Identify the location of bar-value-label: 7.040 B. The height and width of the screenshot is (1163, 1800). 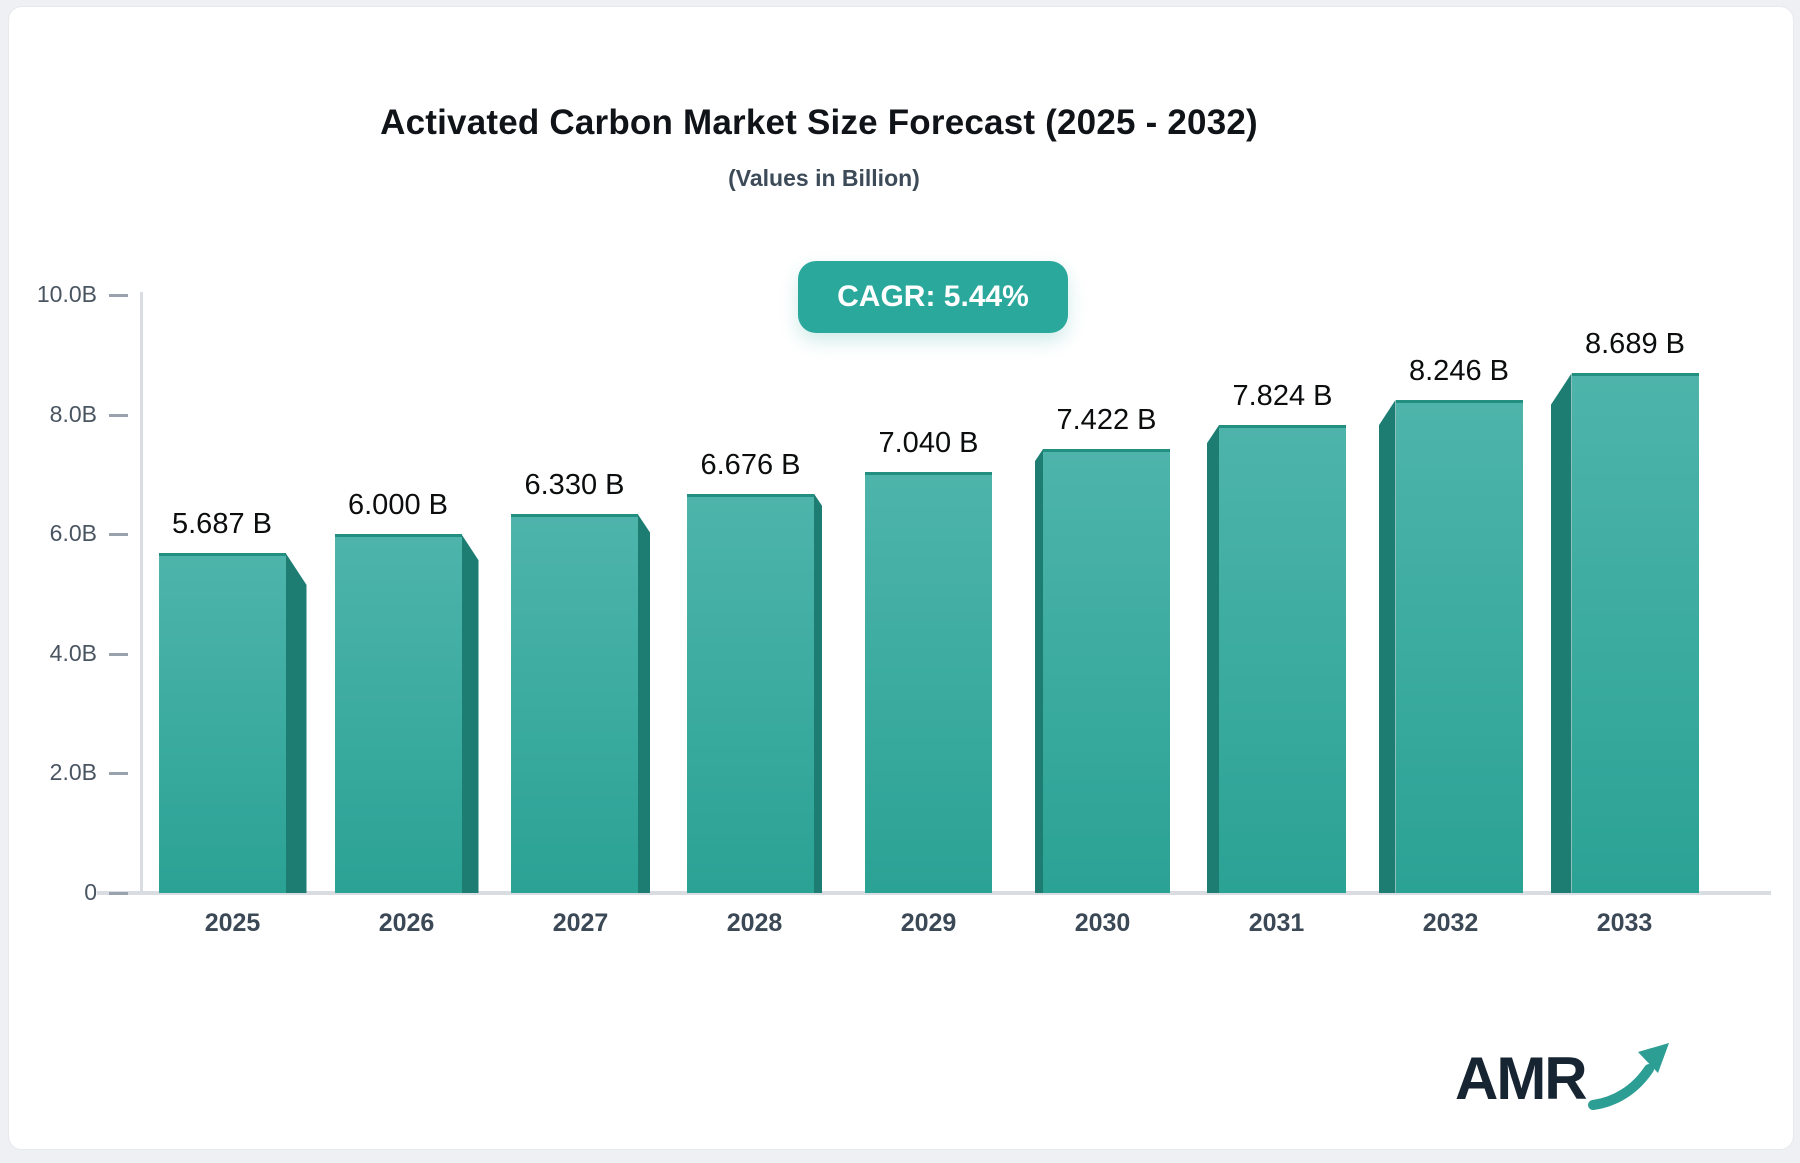
(928, 443).